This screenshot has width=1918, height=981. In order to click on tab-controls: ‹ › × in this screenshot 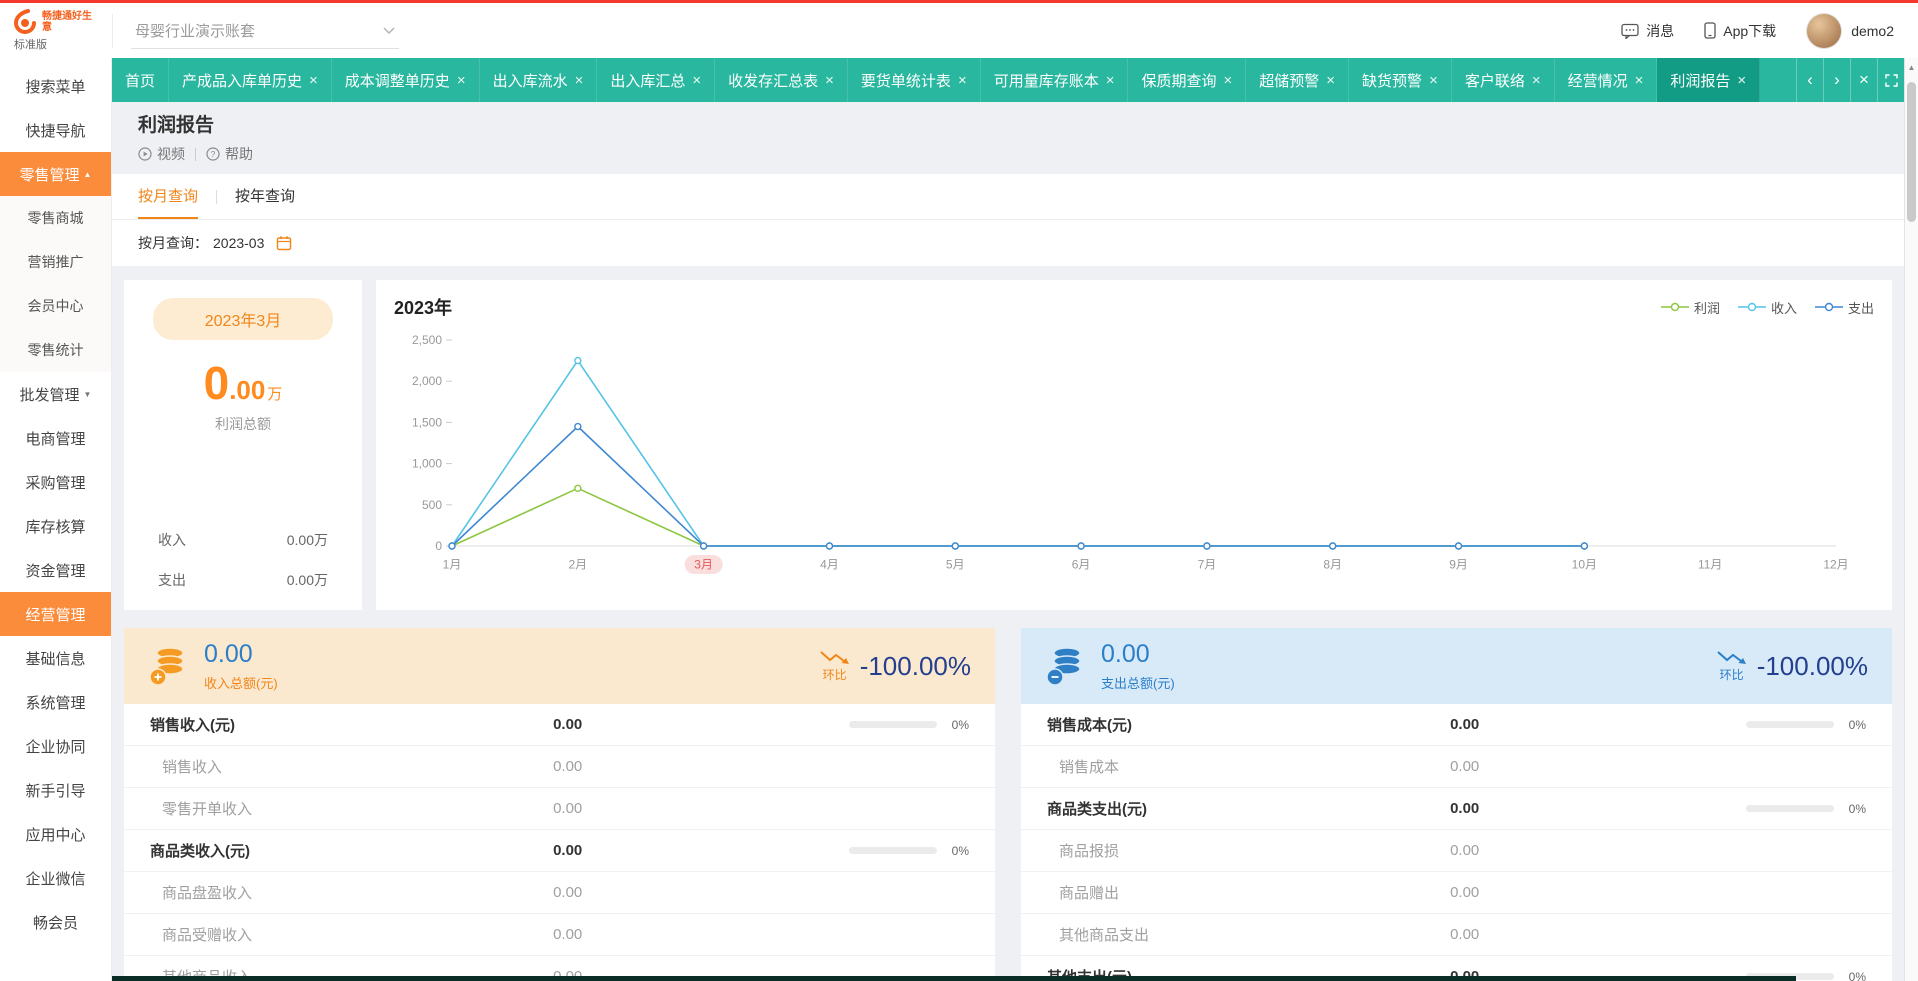, I will do `click(1850, 80)`.